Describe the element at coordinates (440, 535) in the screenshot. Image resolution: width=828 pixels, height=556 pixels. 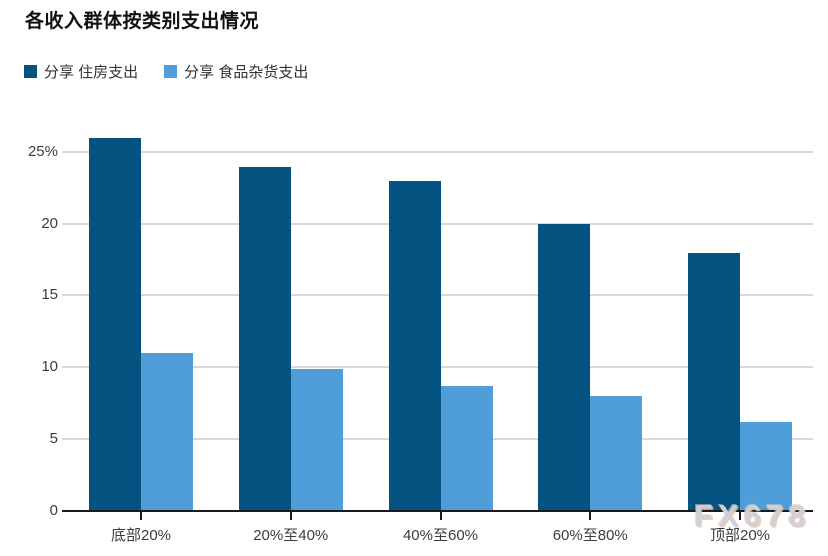
I see `x-category-label-2: 40%至60%` at that location.